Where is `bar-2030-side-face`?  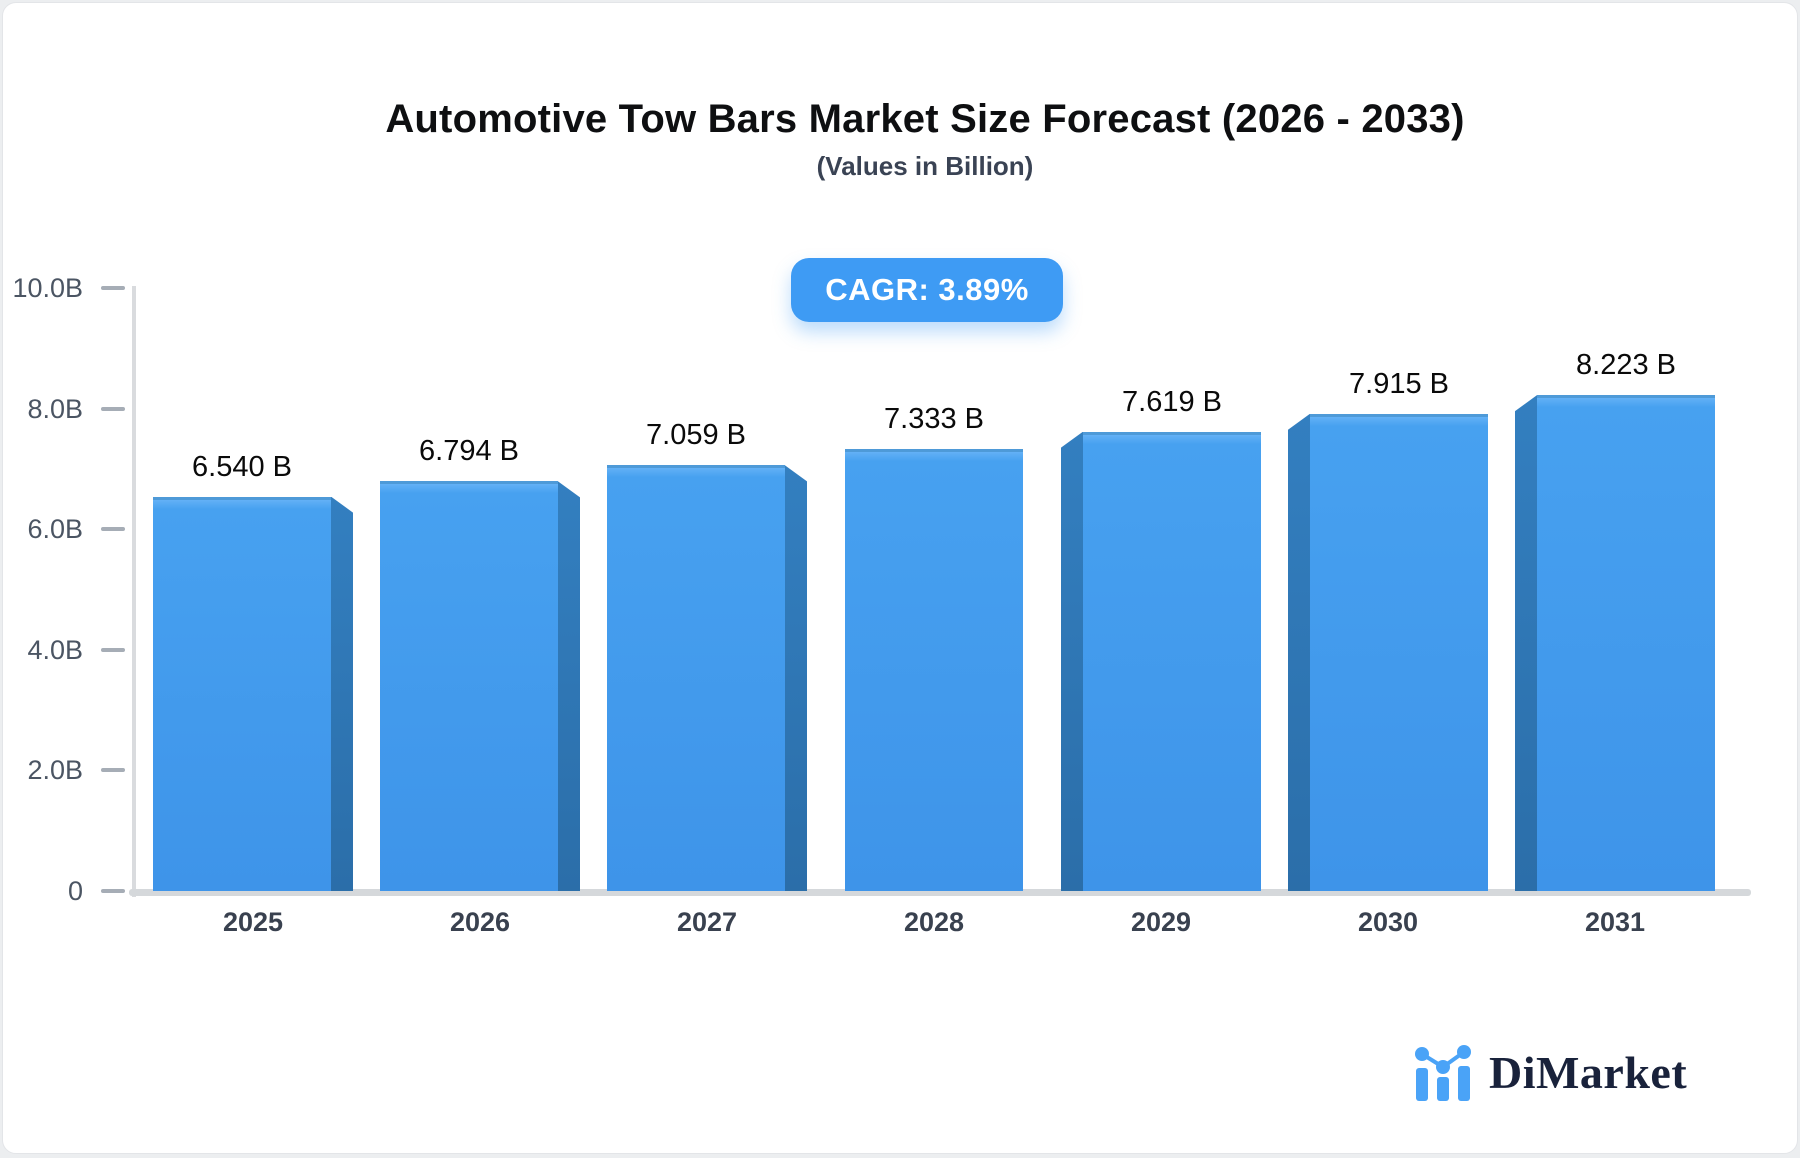 bar-2030-side-face is located at coordinates (1299, 652).